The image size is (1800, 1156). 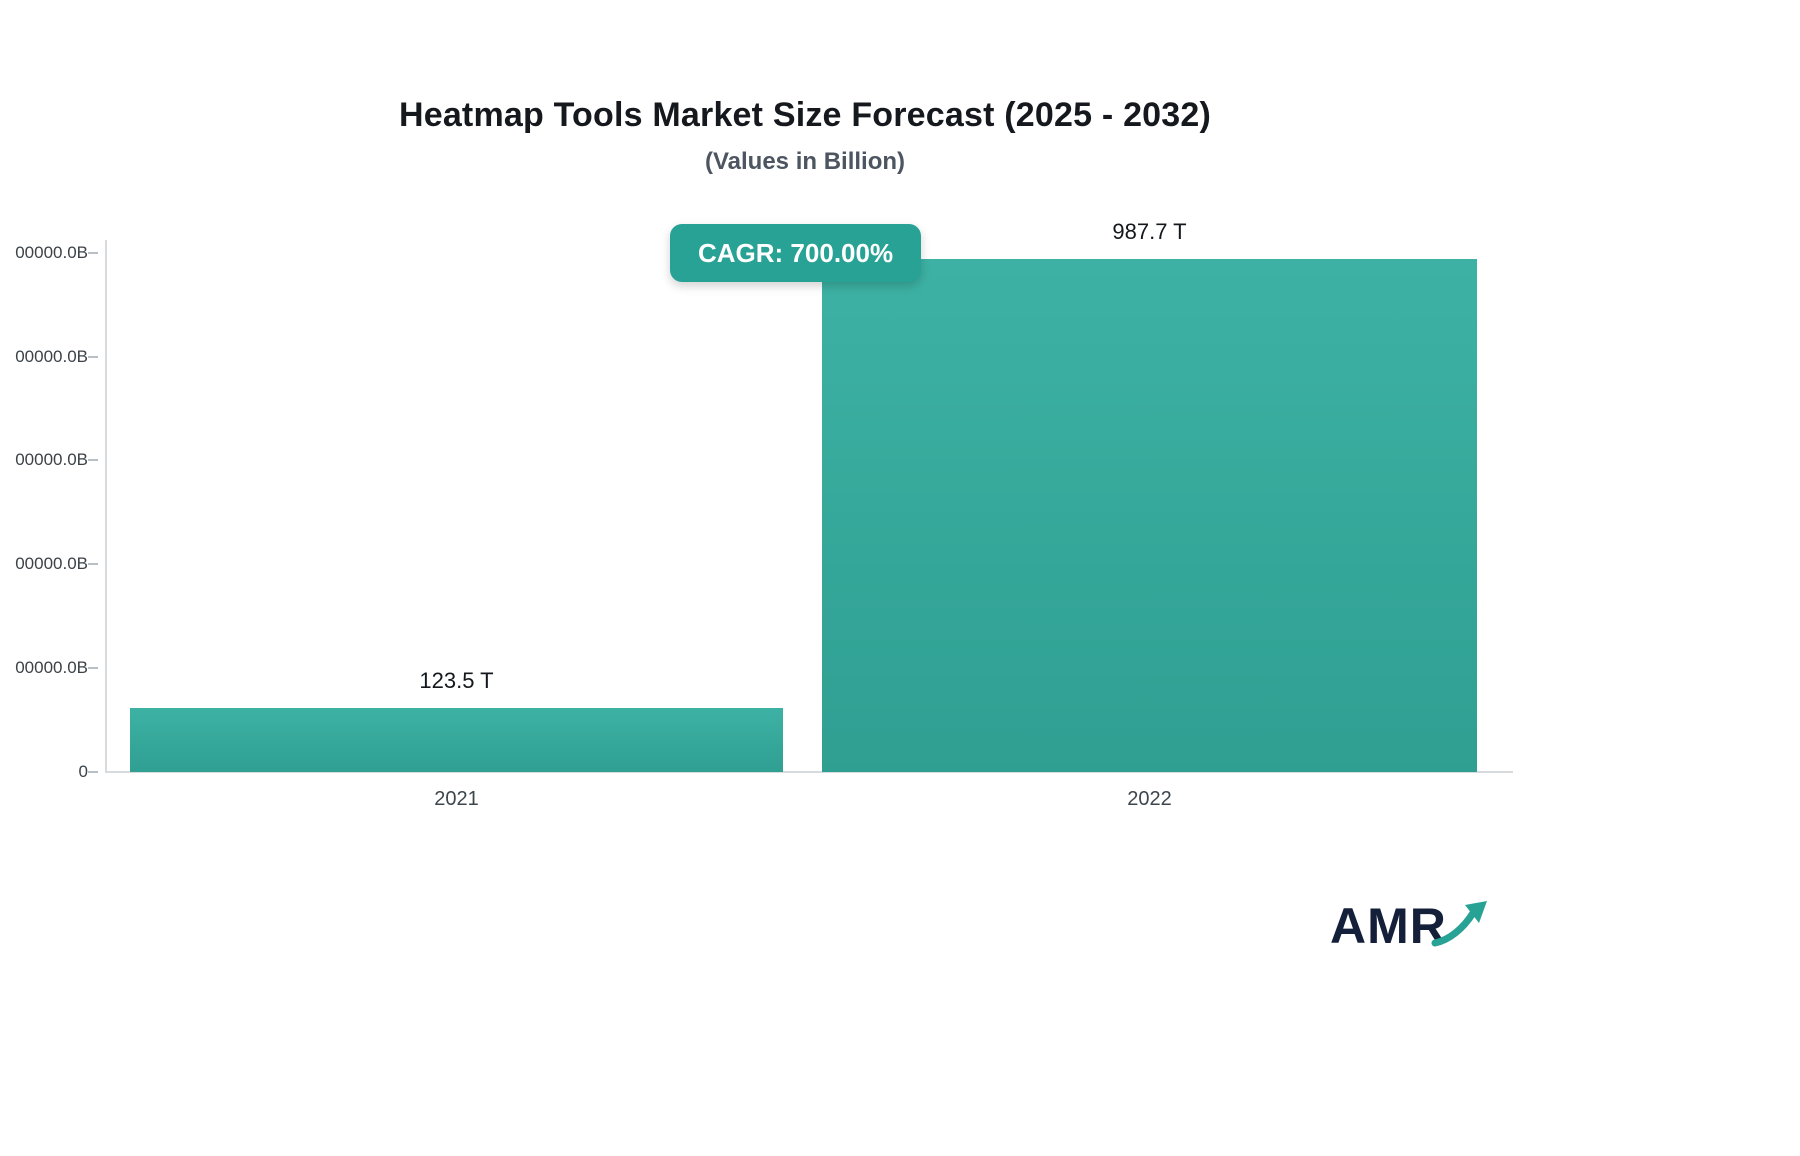 I want to click on x-tick-label: 2021, so click(x=456, y=799).